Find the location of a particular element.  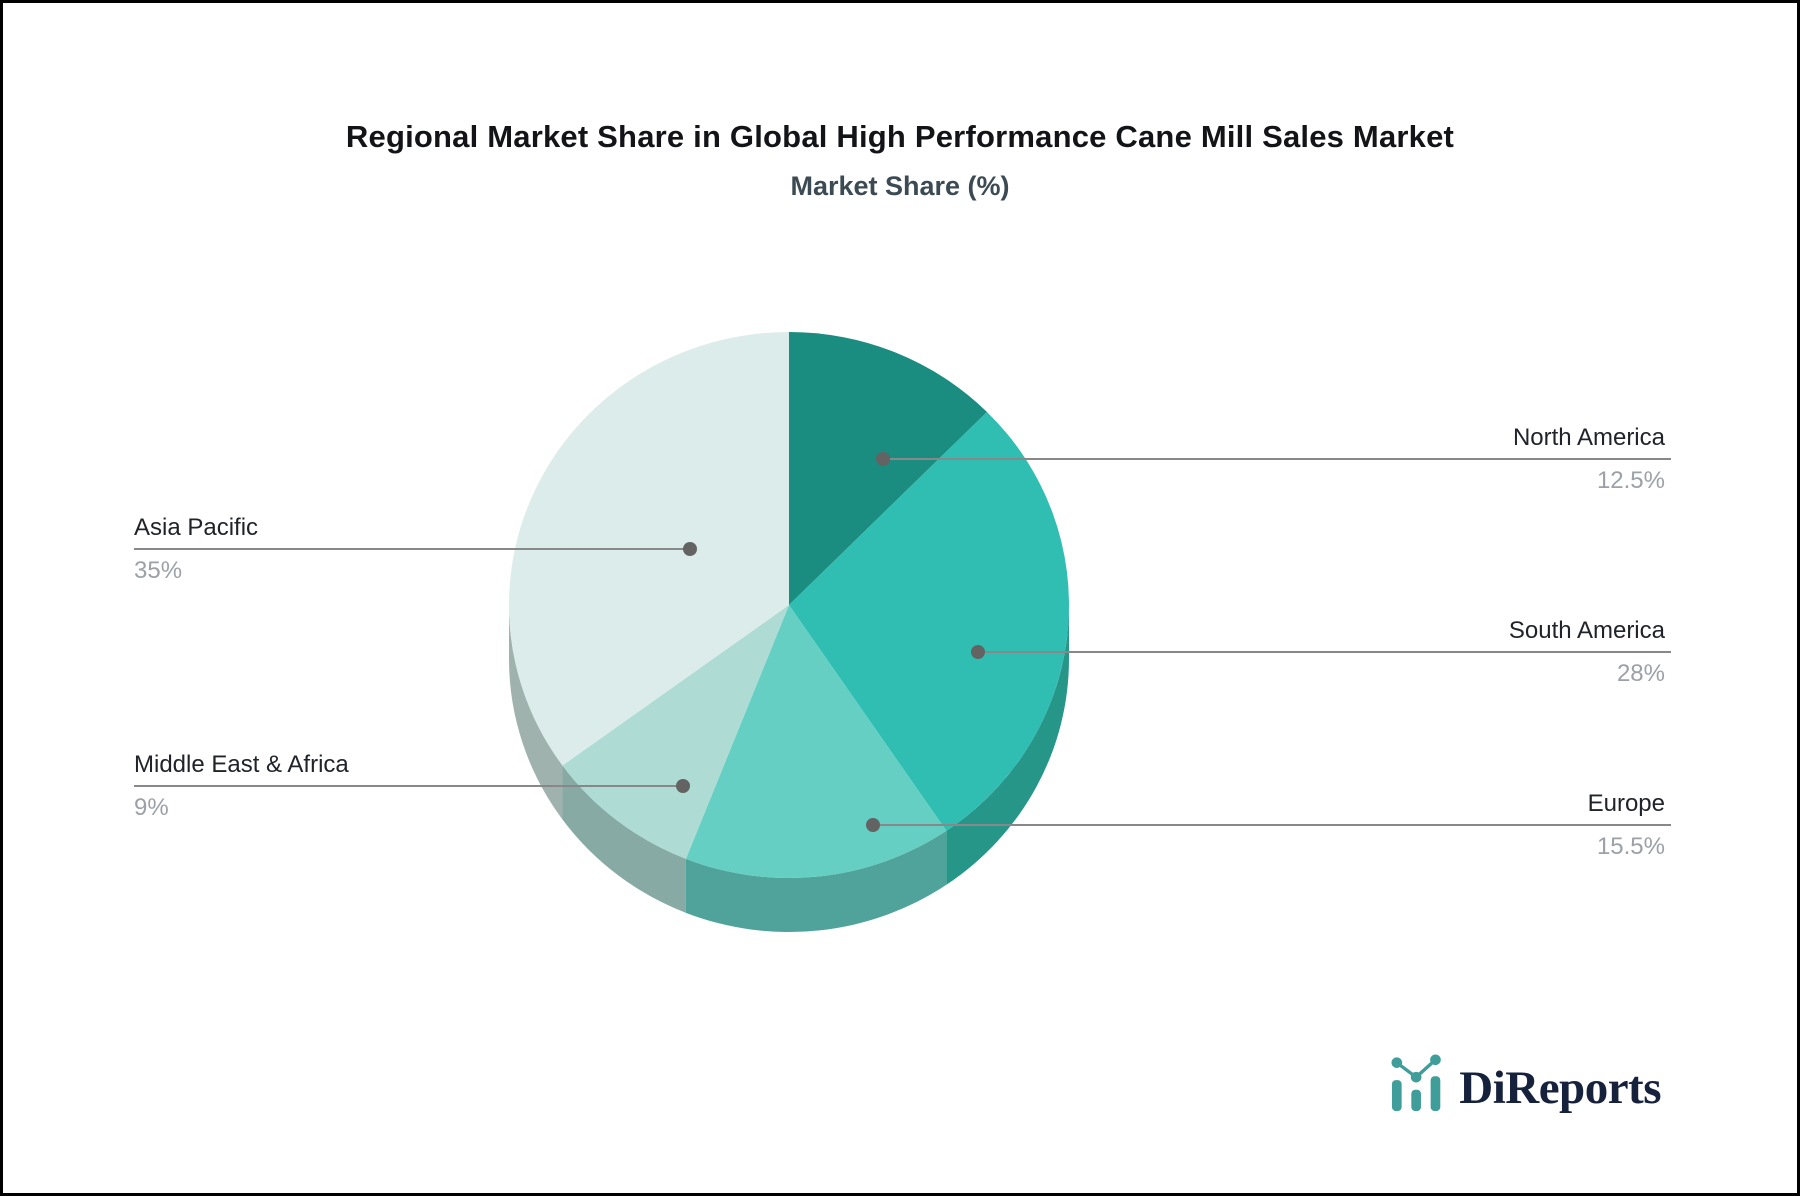

brand-logo-text: DiReports is located at coordinates (1560, 1088).